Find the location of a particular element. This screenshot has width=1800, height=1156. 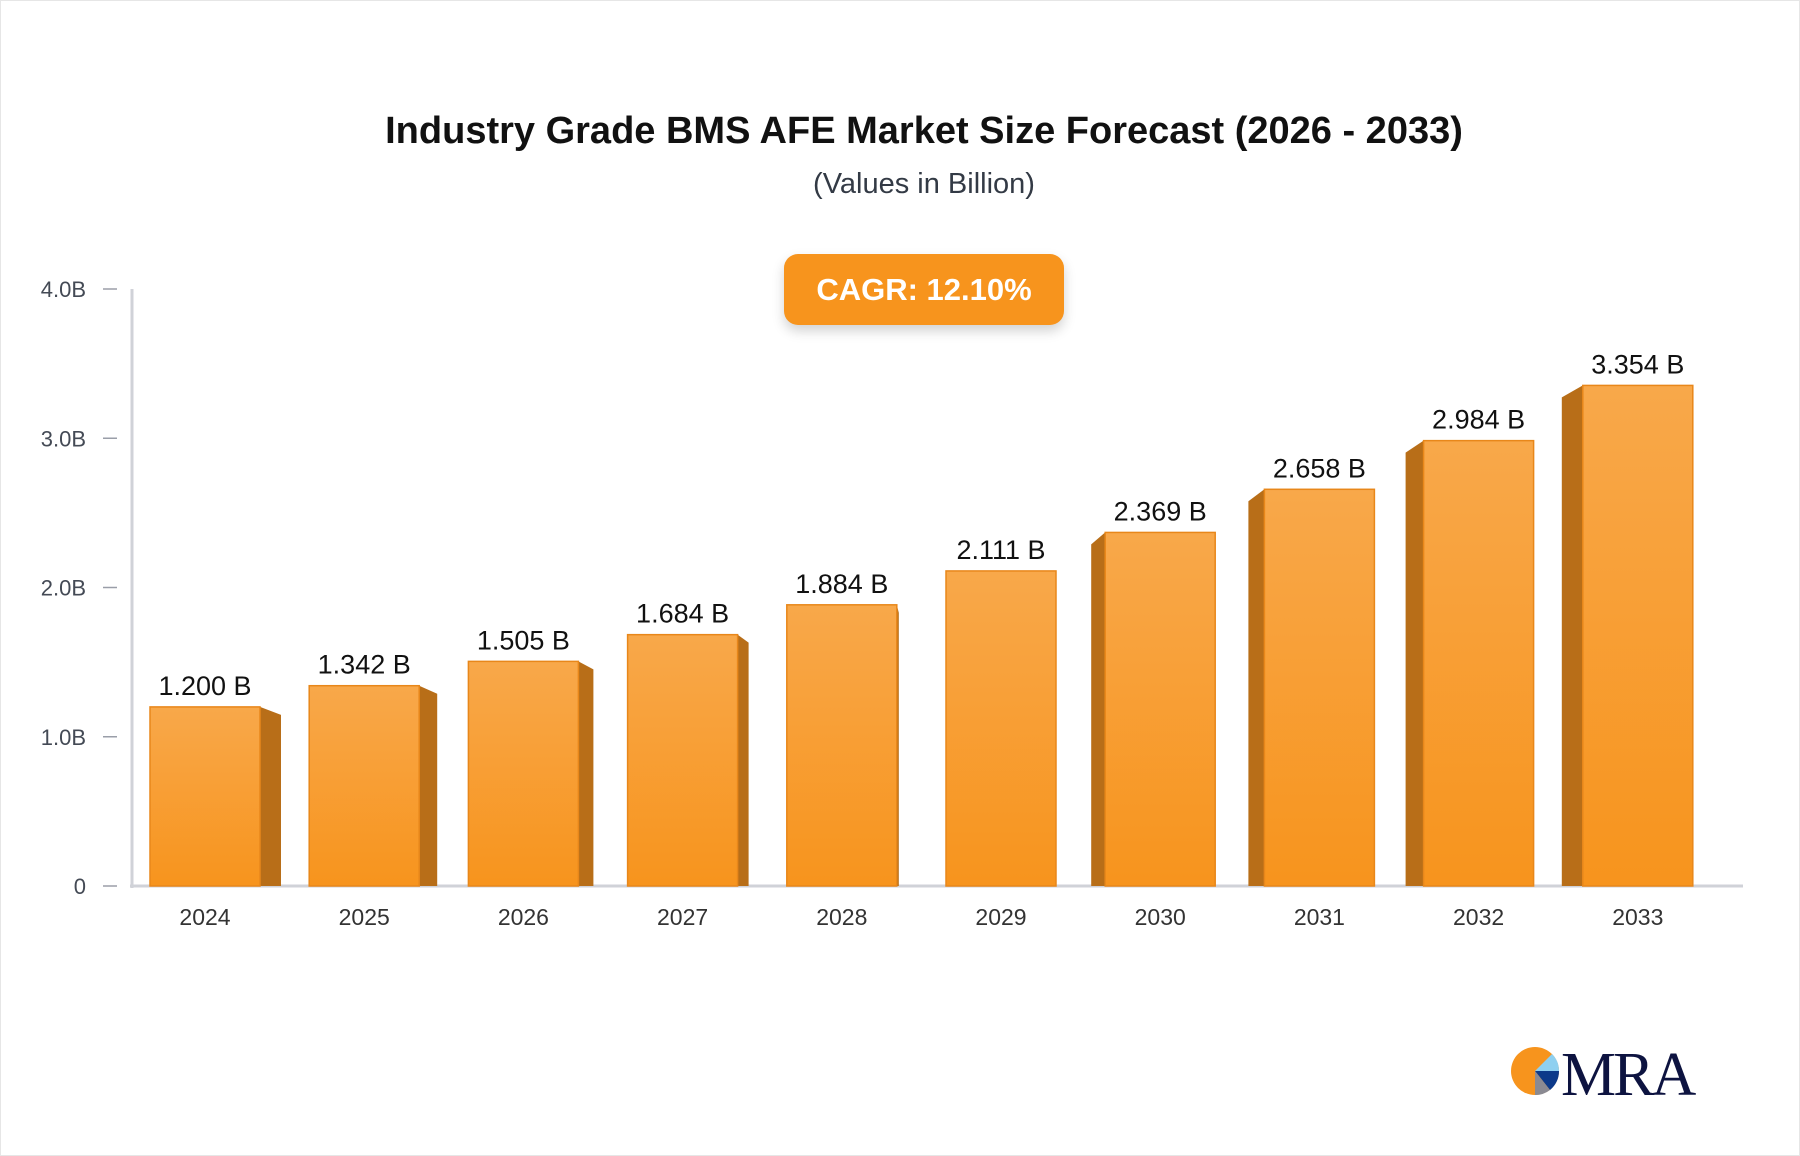

data-label: 1.505 B is located at coordinates (523, 640).